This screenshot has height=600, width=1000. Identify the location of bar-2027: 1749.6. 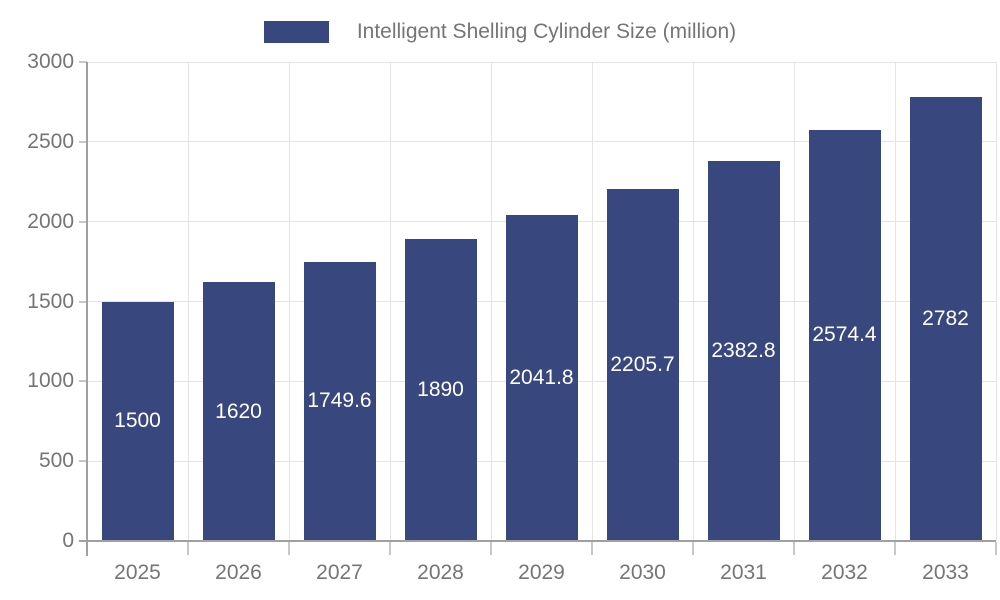
(339, 401).